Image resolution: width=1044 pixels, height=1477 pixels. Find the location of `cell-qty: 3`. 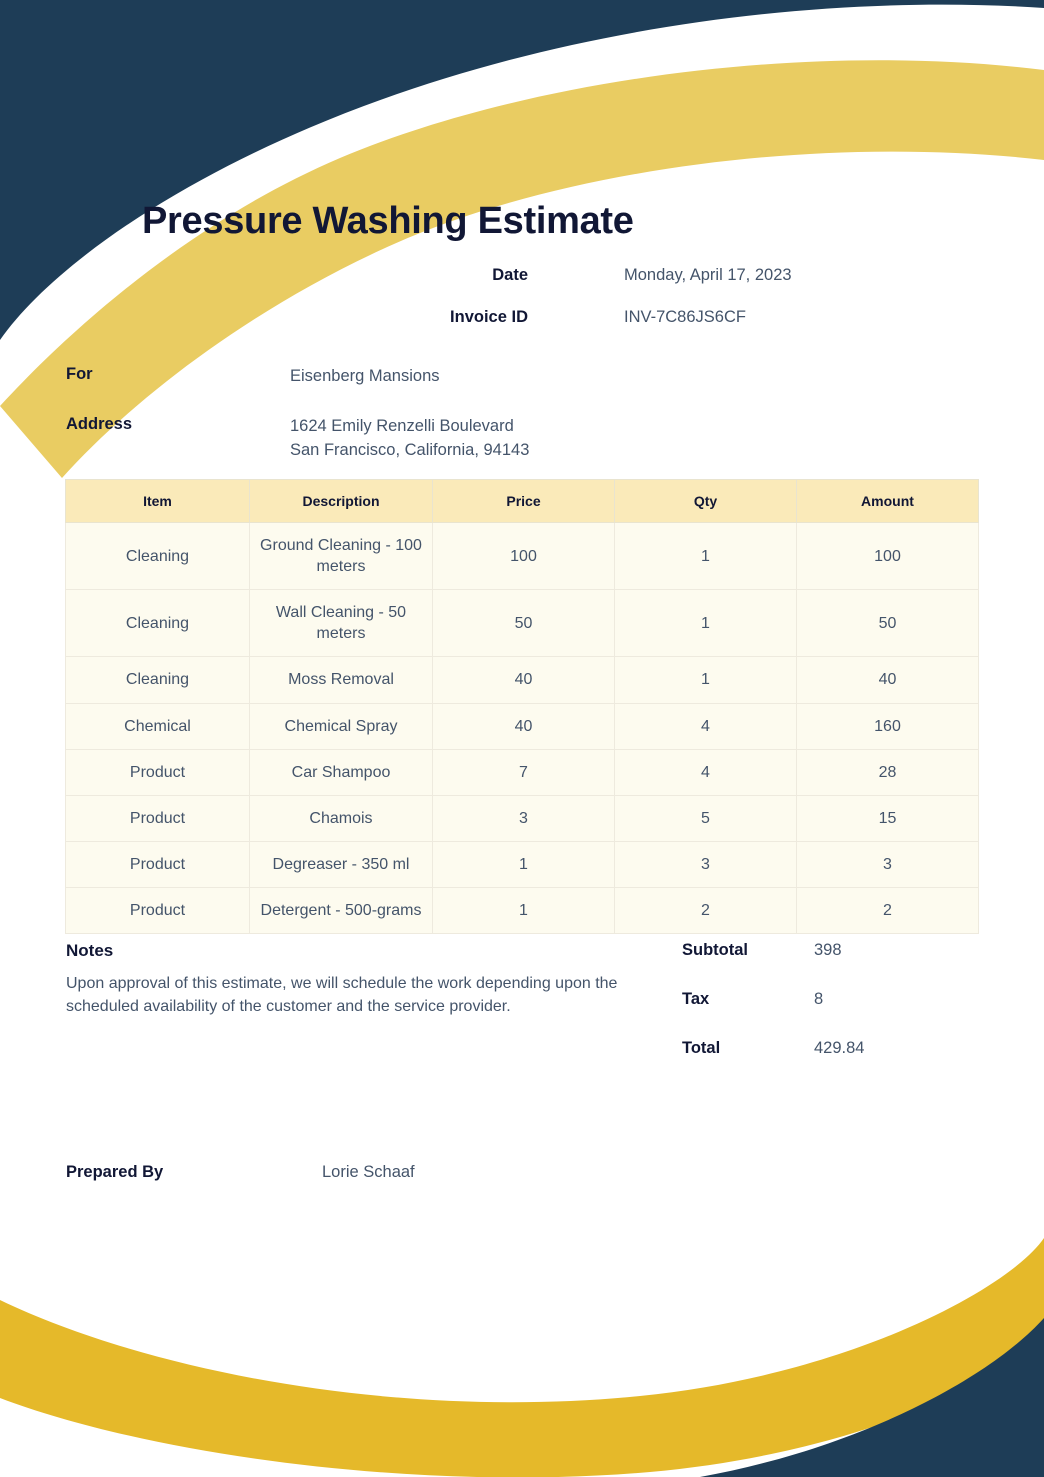

cell-qty: 3 is located at coordinates (705, 864).